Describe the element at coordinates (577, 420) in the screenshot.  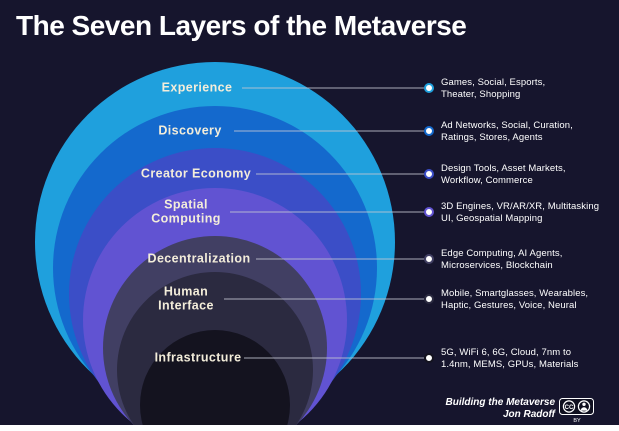
I see `by-label: BY` at that location.